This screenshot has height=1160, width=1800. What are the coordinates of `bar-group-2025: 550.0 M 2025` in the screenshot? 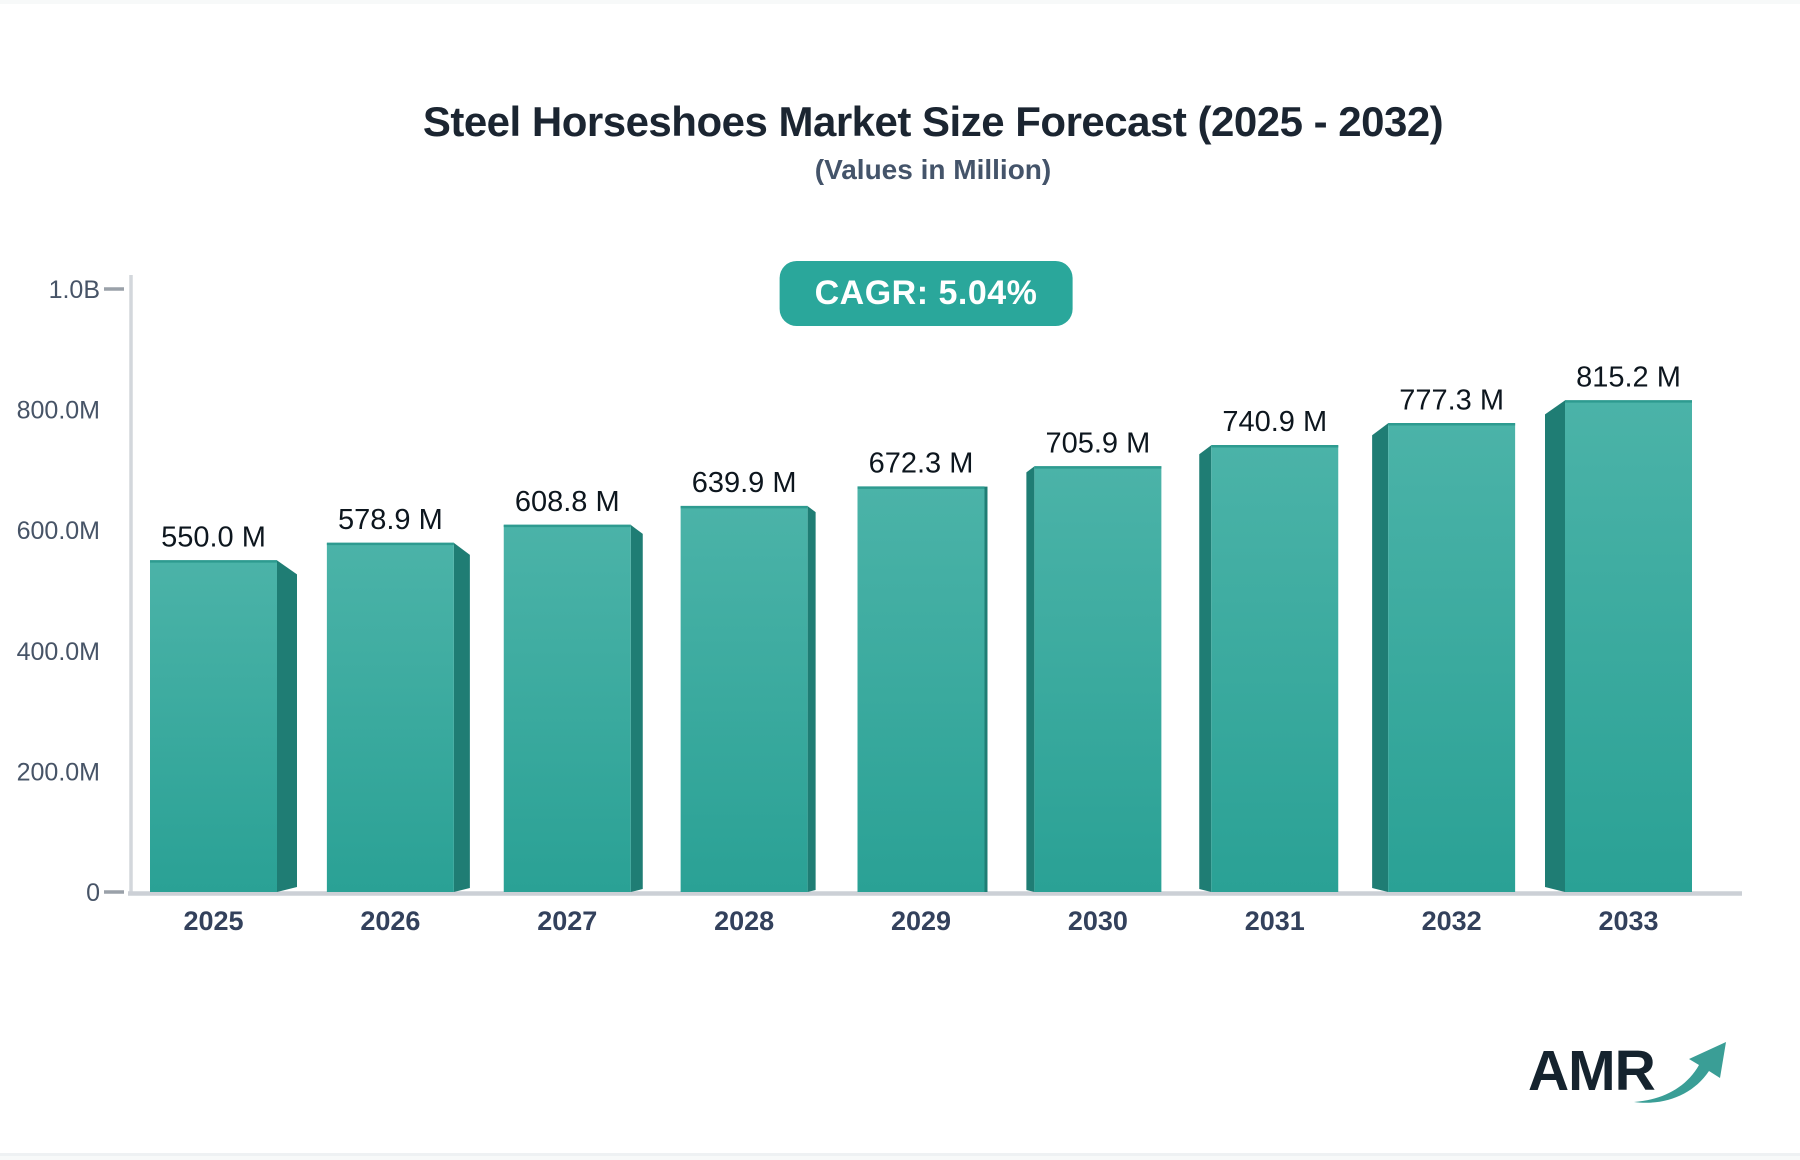 It's located at (223, 728).